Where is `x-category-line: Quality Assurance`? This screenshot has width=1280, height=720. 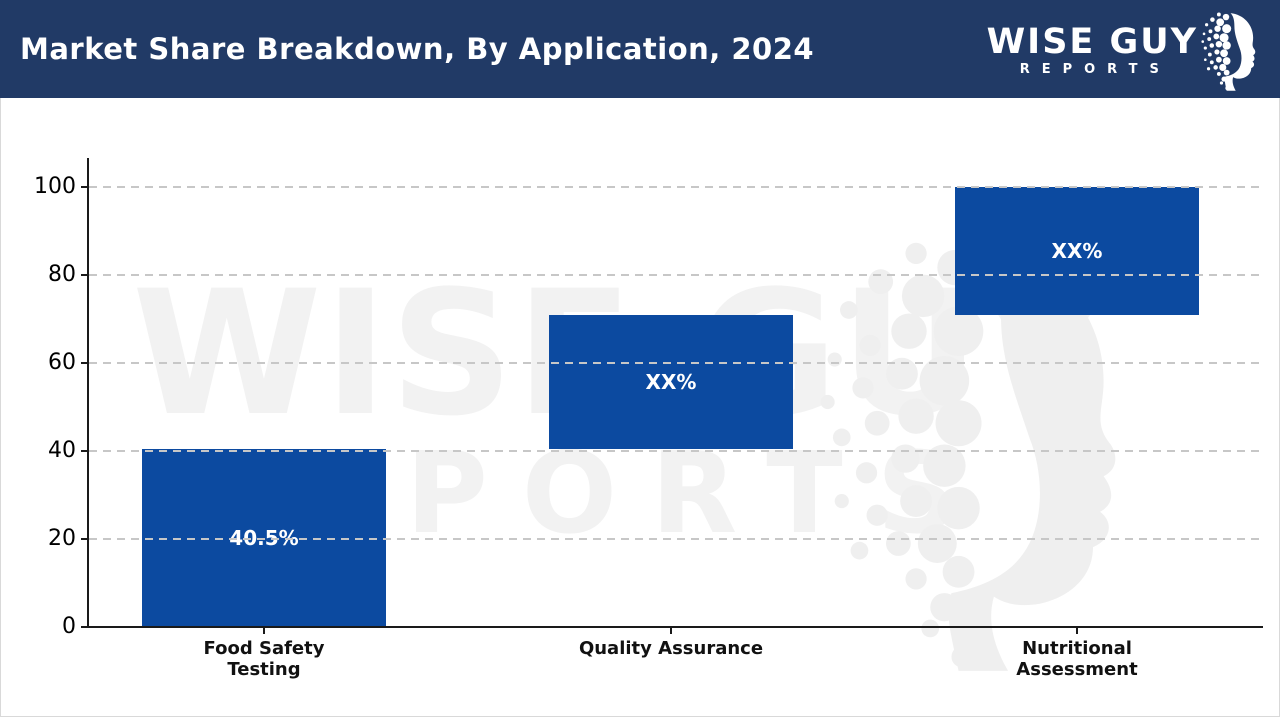
x-category-line: Quality Assurance is located at coordinates (671, 648).